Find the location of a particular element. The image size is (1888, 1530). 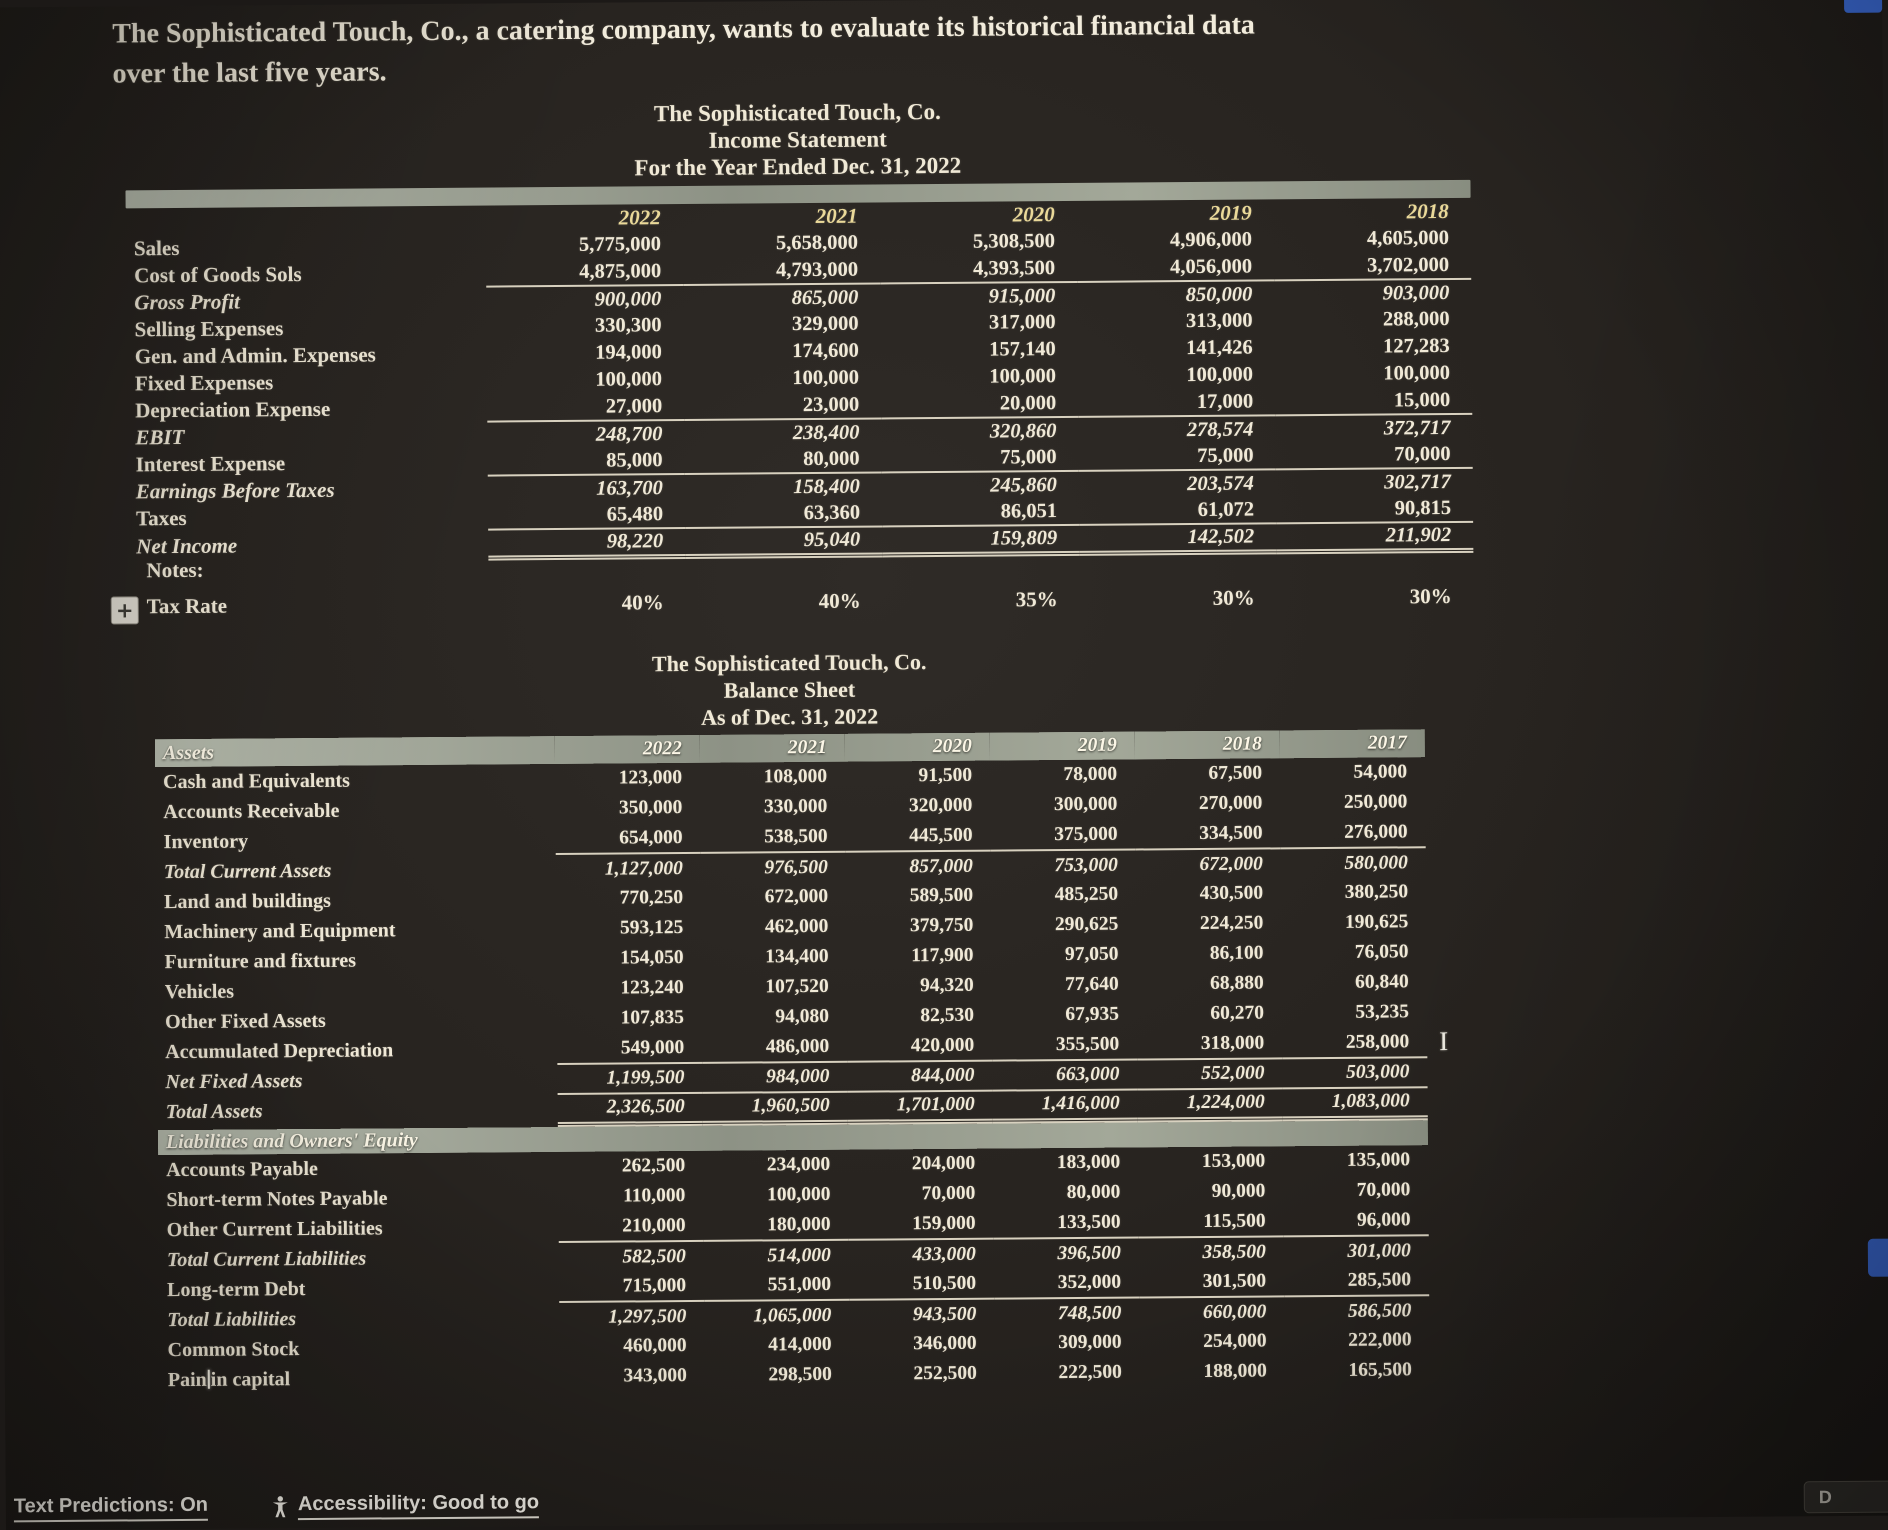

row-label: EBIT is located at coordinates (160, 437).